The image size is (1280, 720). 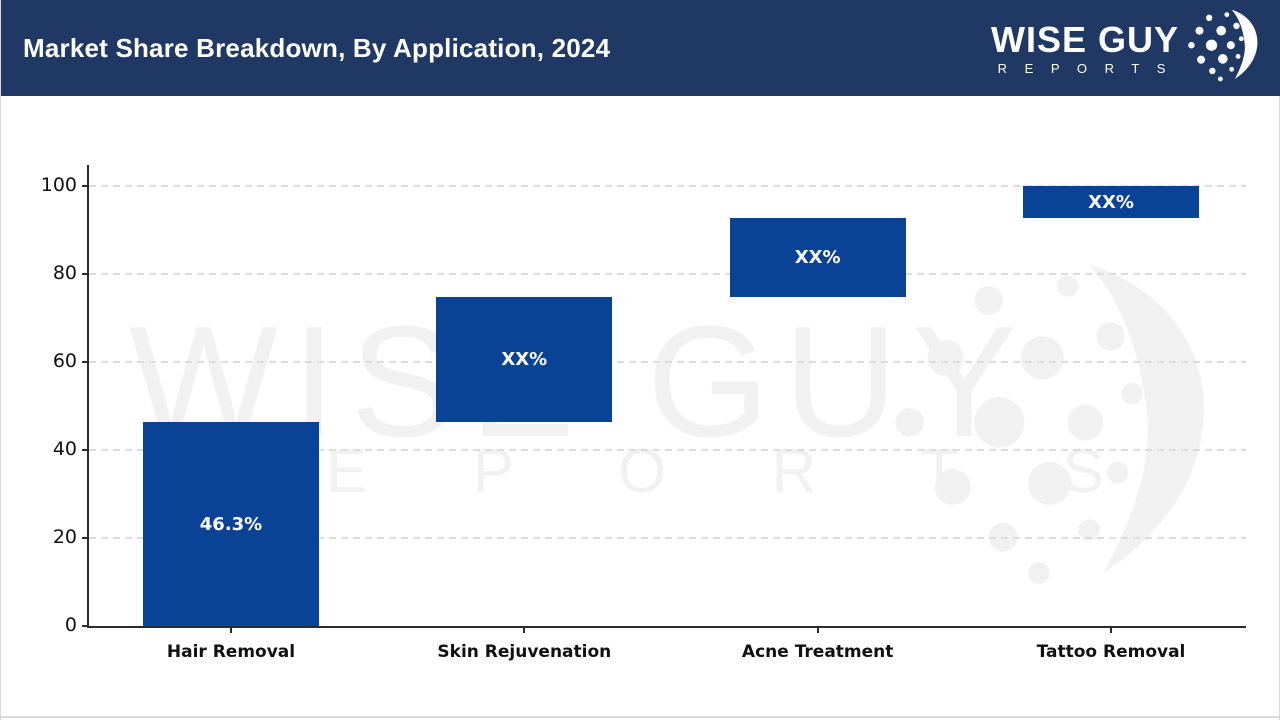 I want to click on brand-logo: WISE GUY R E P O R T S, so click(x=1125, y=48).